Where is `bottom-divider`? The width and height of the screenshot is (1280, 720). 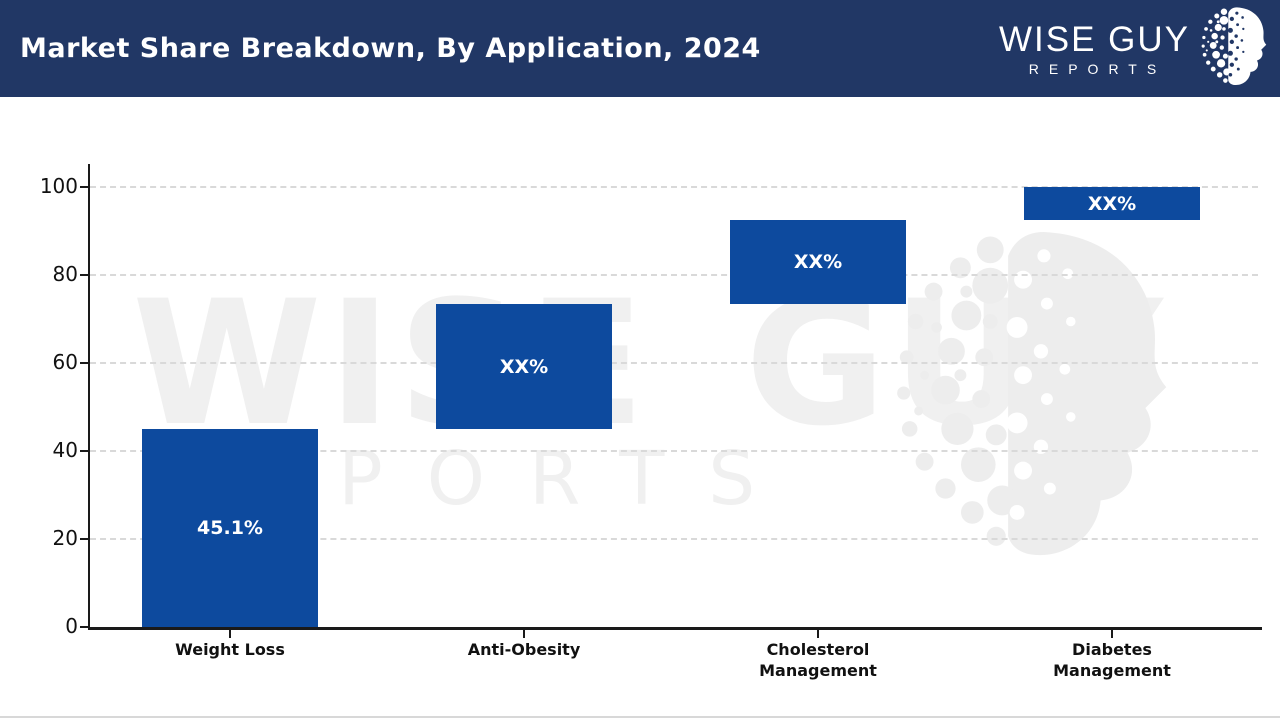
bottom-divider is located at coordinates (640, 717).